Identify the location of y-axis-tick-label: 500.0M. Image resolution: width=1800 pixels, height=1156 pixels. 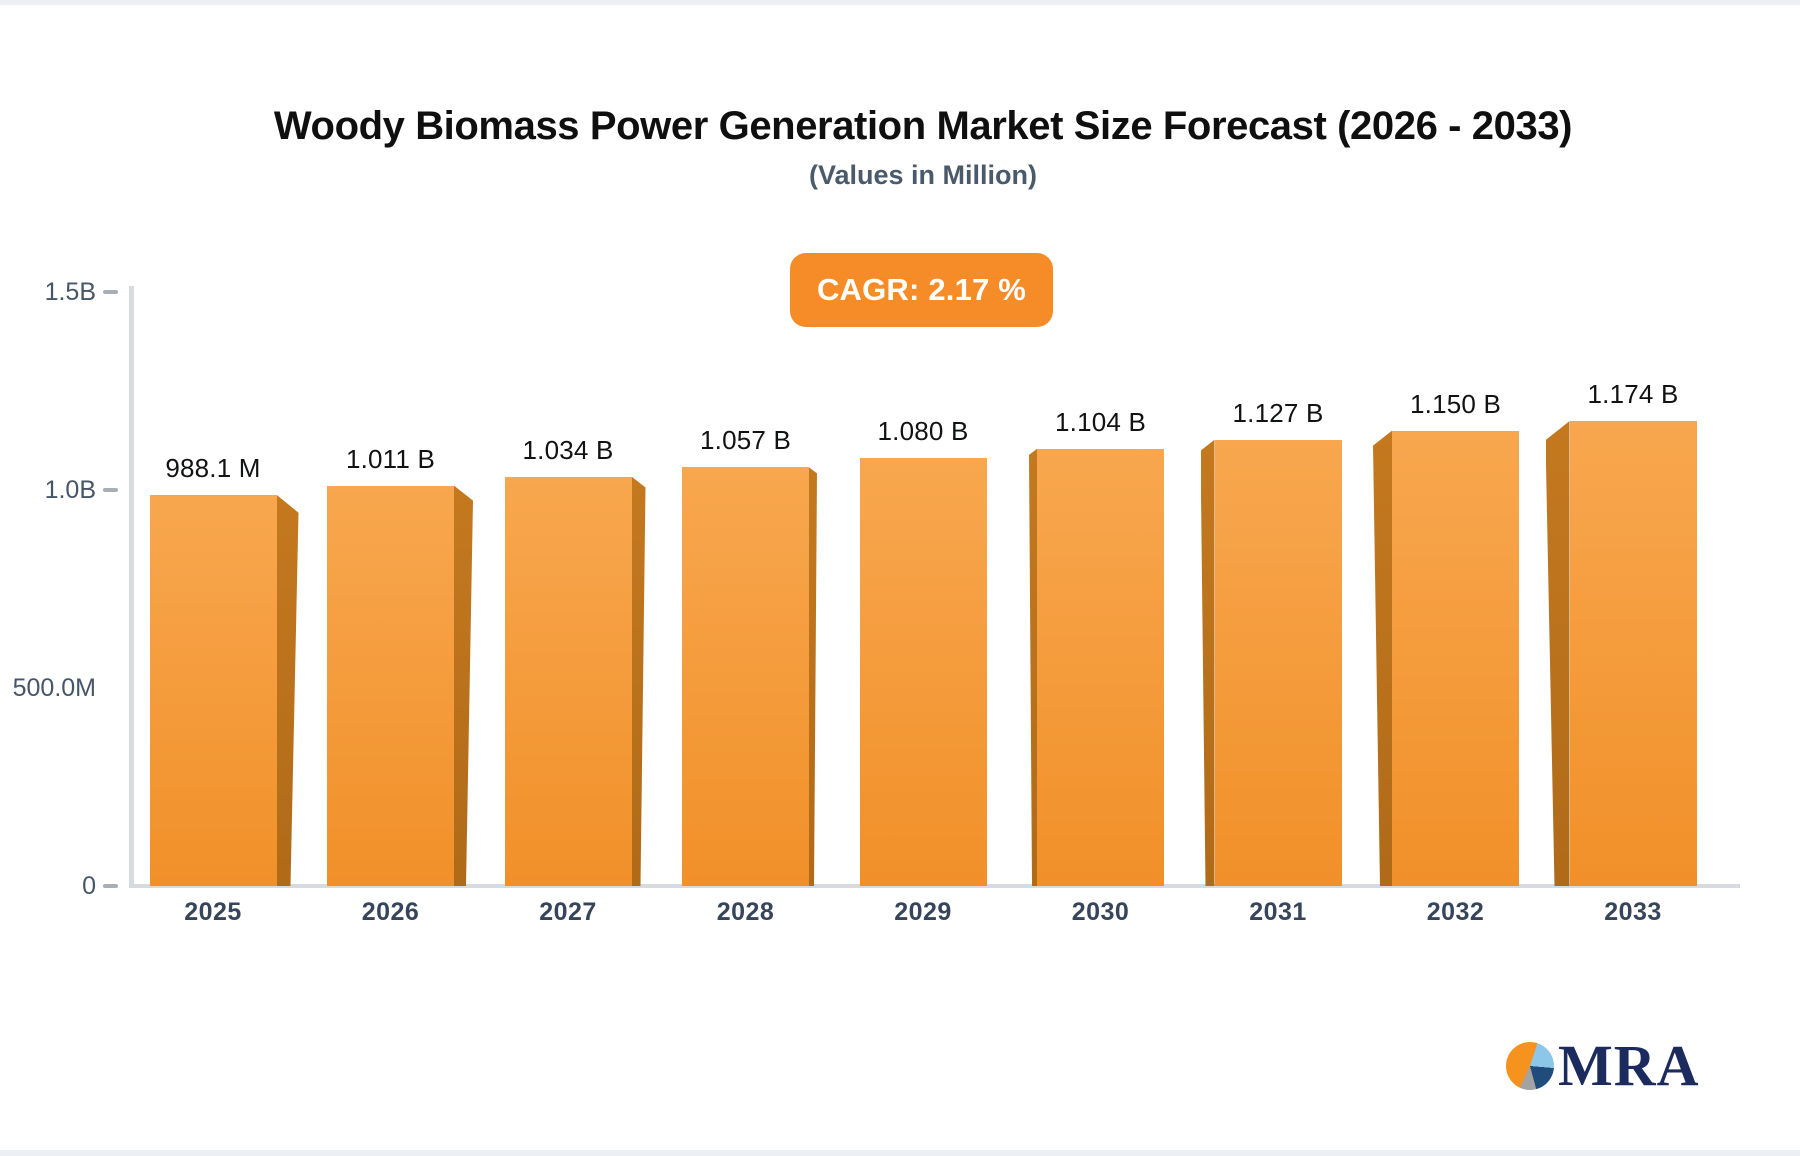
(54, 688).